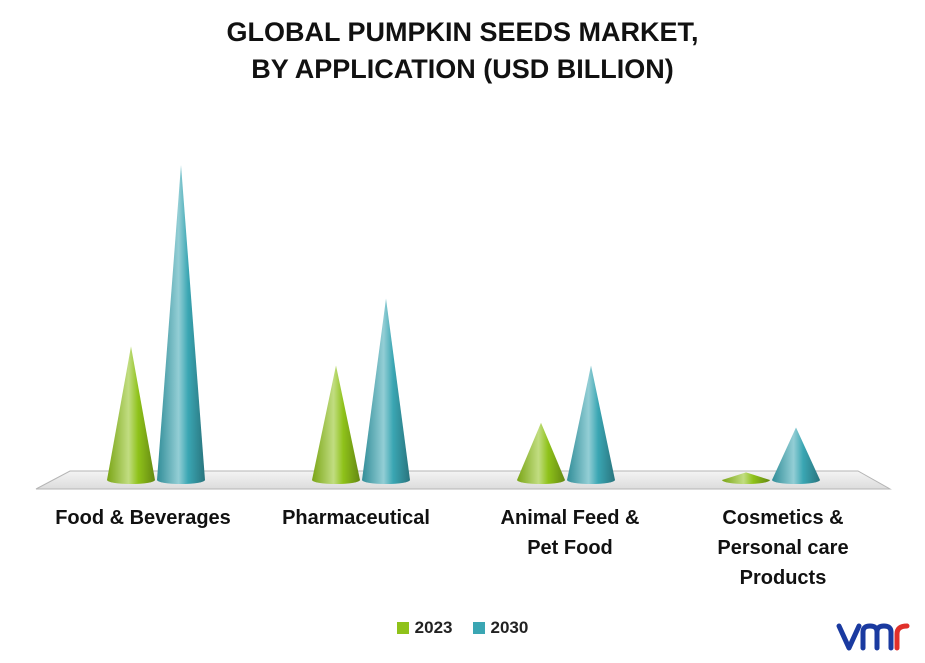 This screenshot has width=925, height=663. I want to click on category-label-3-line-1: Personal care, so click(783, 548).